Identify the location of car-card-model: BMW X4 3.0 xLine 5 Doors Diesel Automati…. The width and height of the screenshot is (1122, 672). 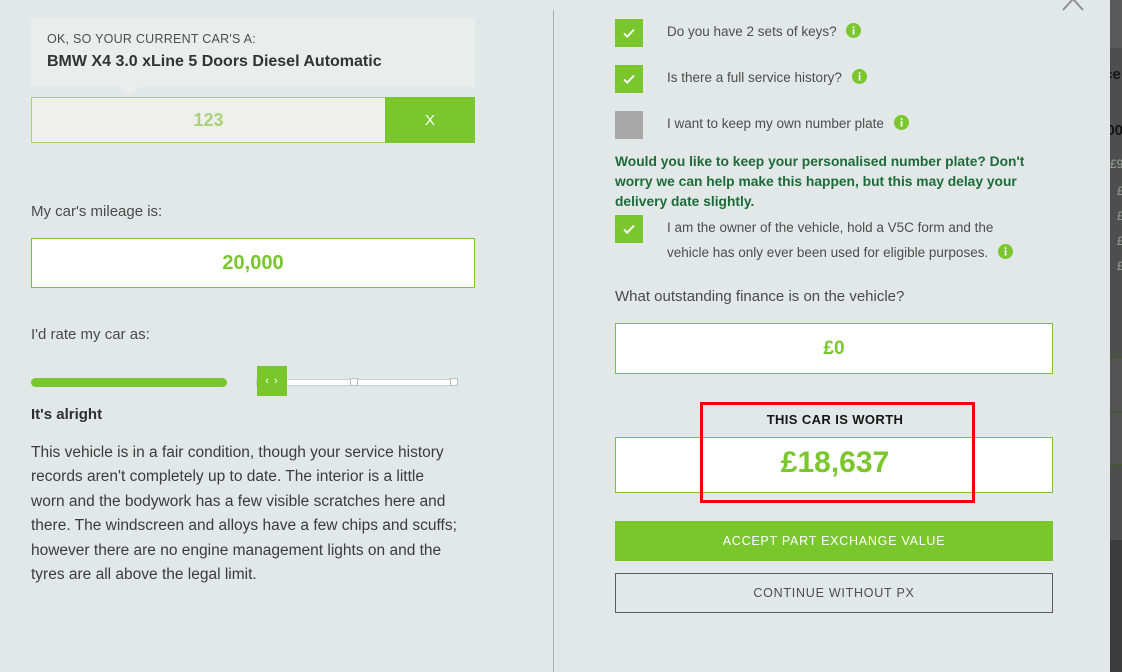
(214, 61).